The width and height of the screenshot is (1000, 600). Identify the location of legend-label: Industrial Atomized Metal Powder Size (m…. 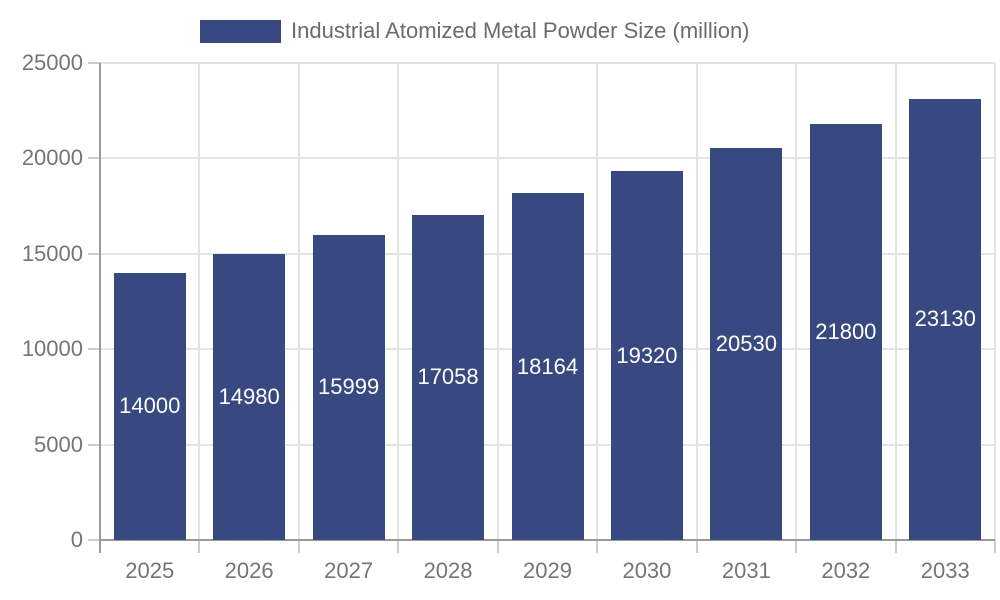
(520, 30).